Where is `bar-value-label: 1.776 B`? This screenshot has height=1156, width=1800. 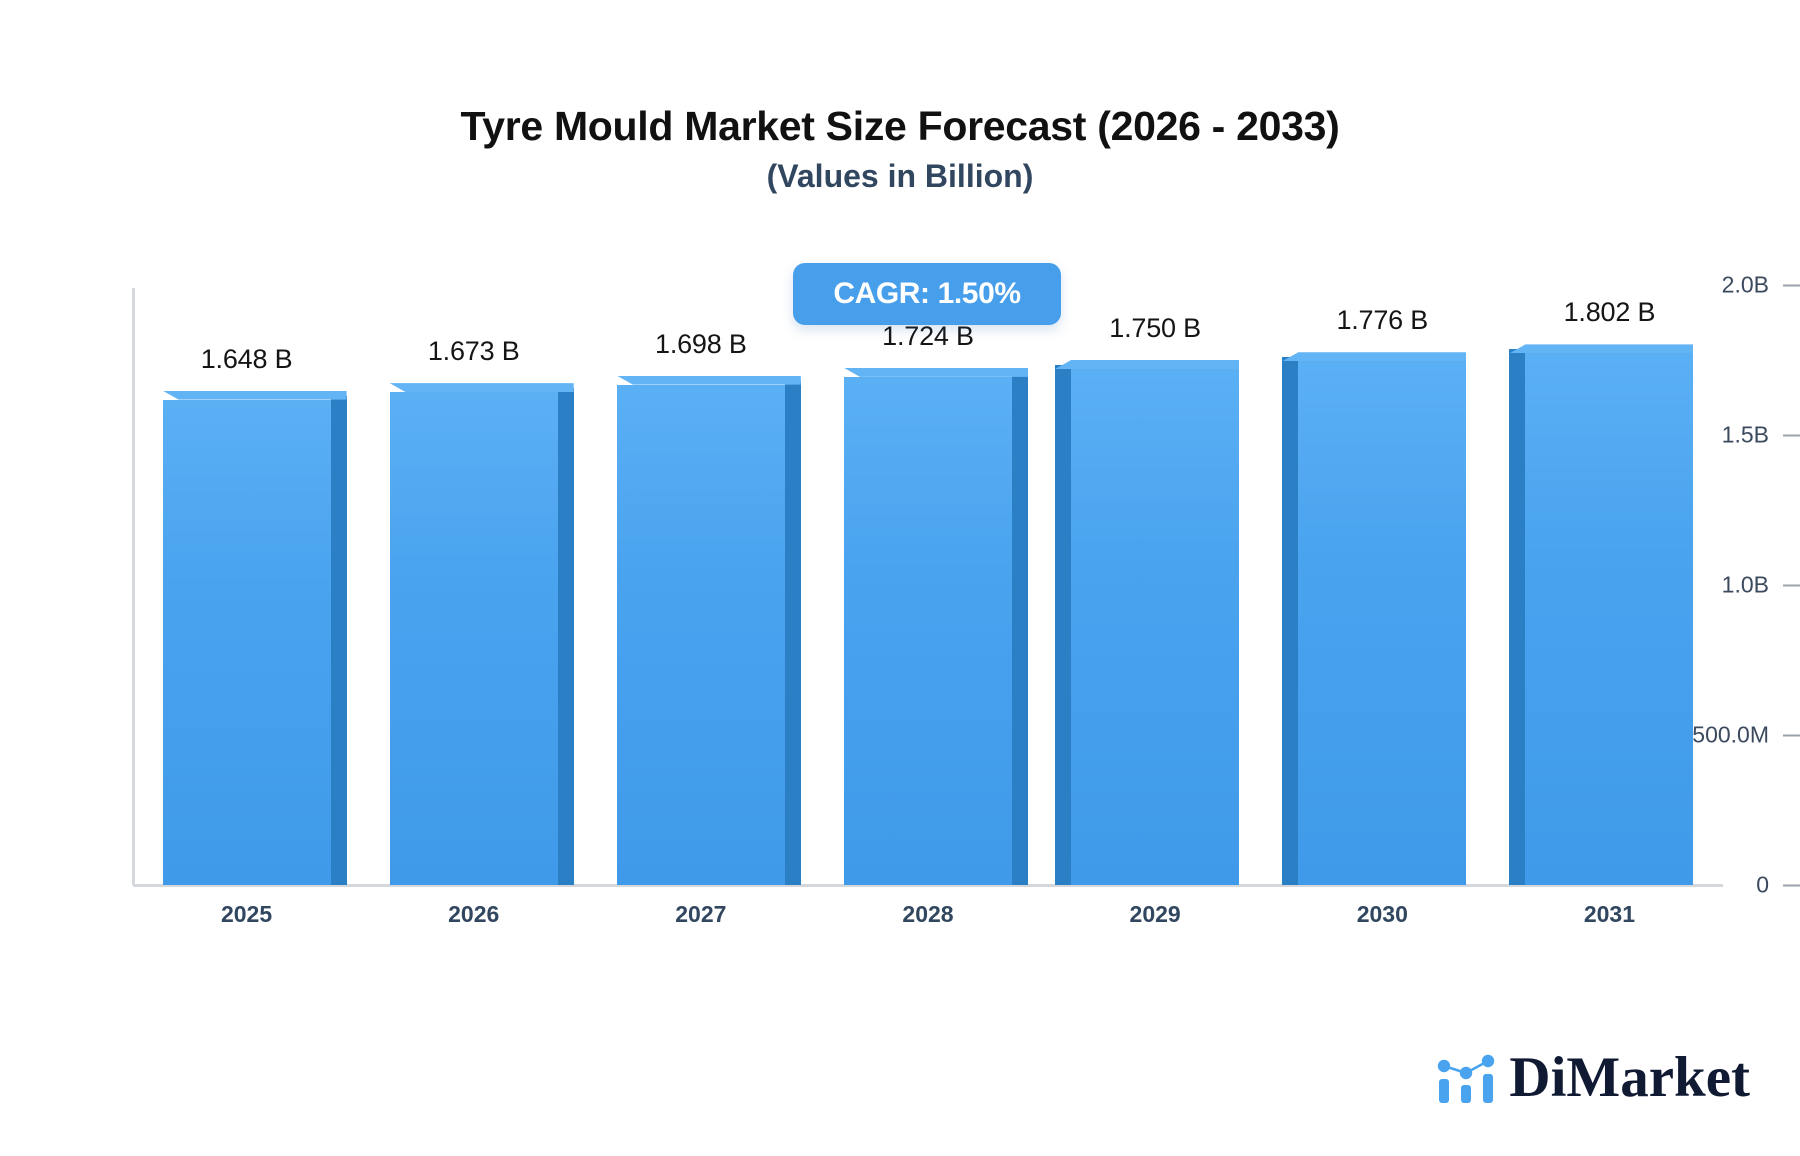 bar-value-label: 1.776 B is located at coordinates (1382, 320).